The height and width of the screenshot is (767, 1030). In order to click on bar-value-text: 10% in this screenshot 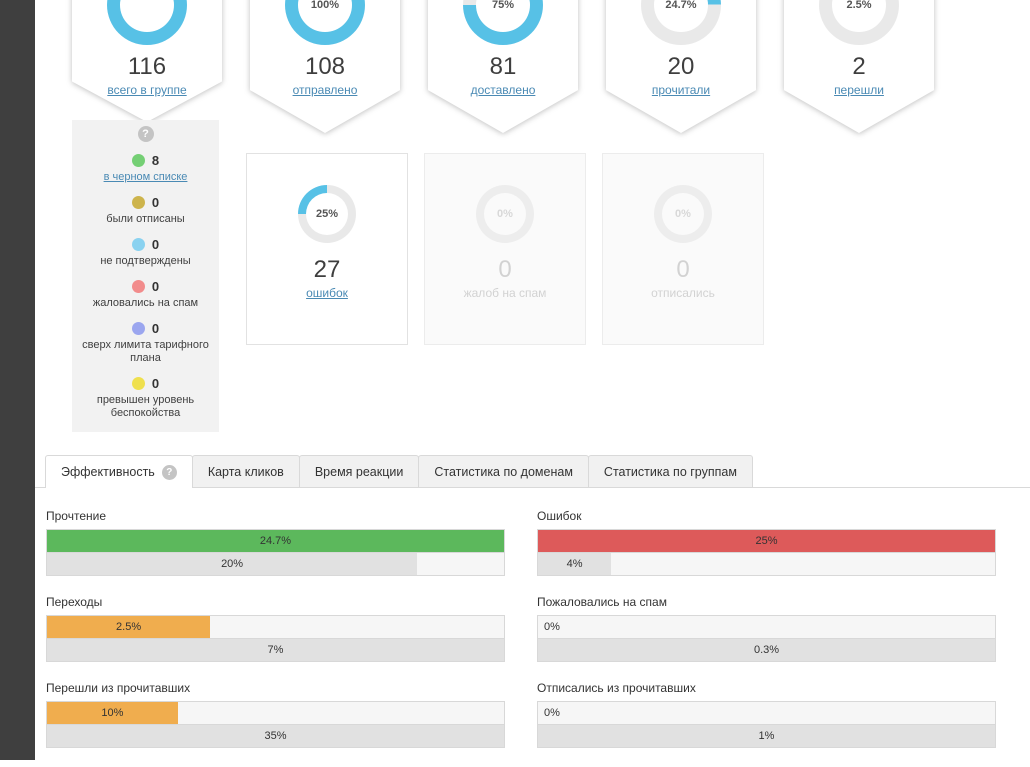, I will do `click(112, 713)`.